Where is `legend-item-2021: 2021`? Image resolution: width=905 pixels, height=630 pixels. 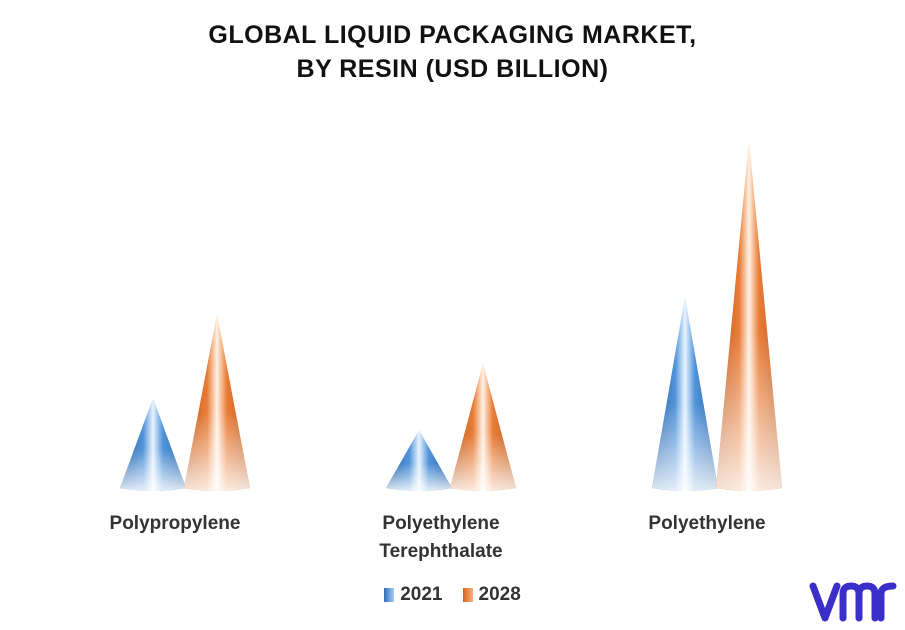 legend-item-2021: 2021 is located at coordinates (413, 595).